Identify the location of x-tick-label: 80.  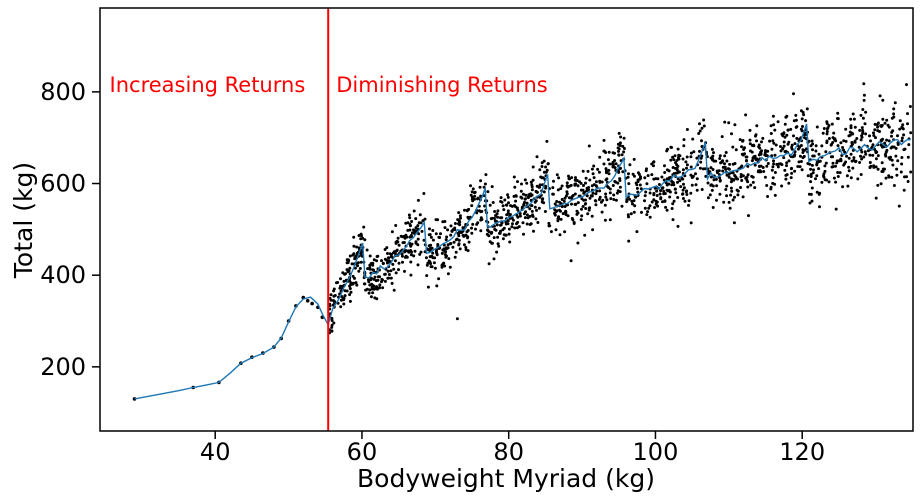
(508, 452).